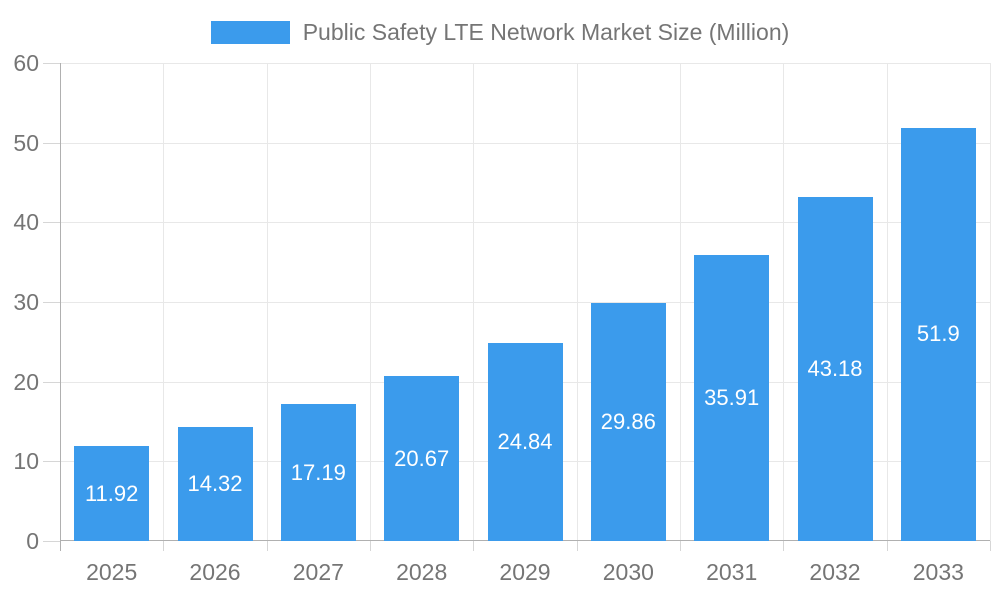 The width and height of the screenshot is (1000, 600). I want to click on y-axis-tick-label: 20, so click(26, 381).